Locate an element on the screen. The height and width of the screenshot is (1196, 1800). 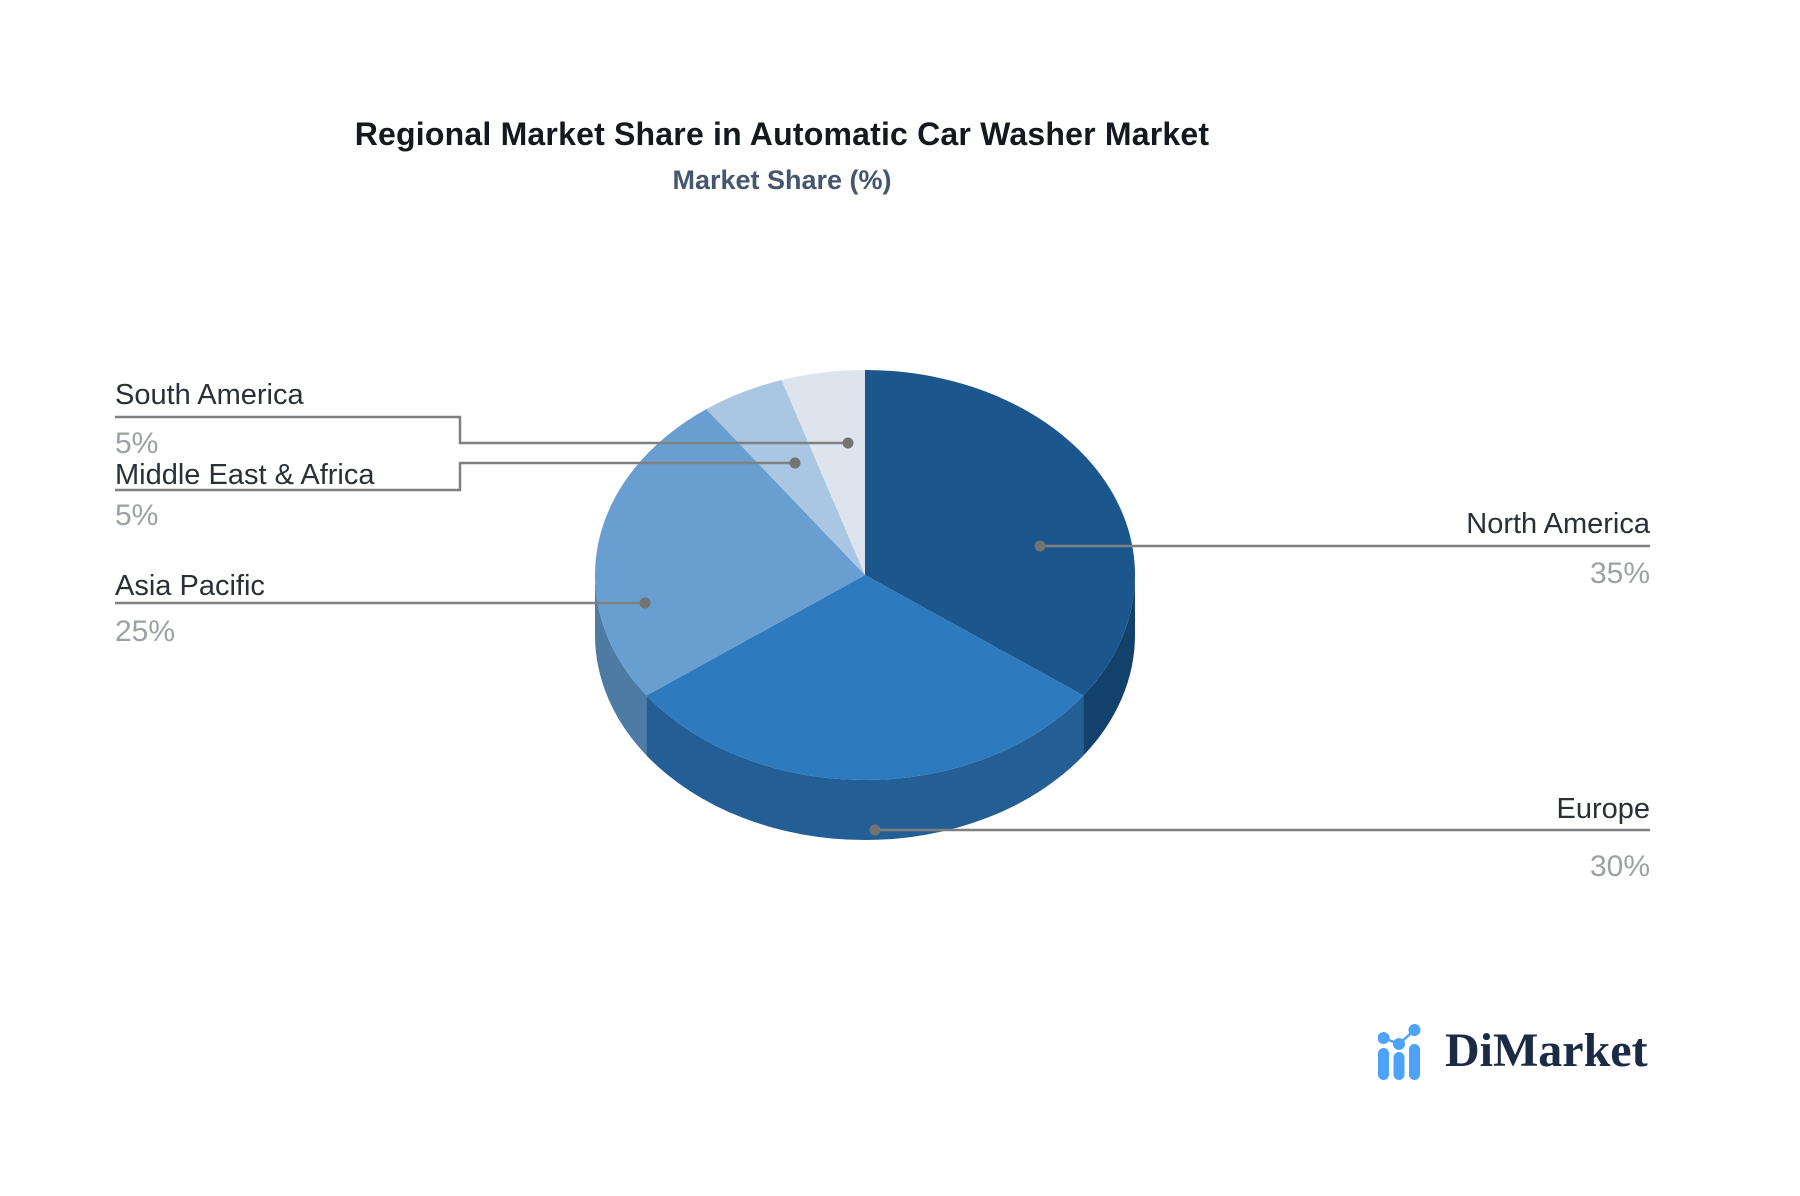
label-north-america: North America is located at coordinates (1558, 524).